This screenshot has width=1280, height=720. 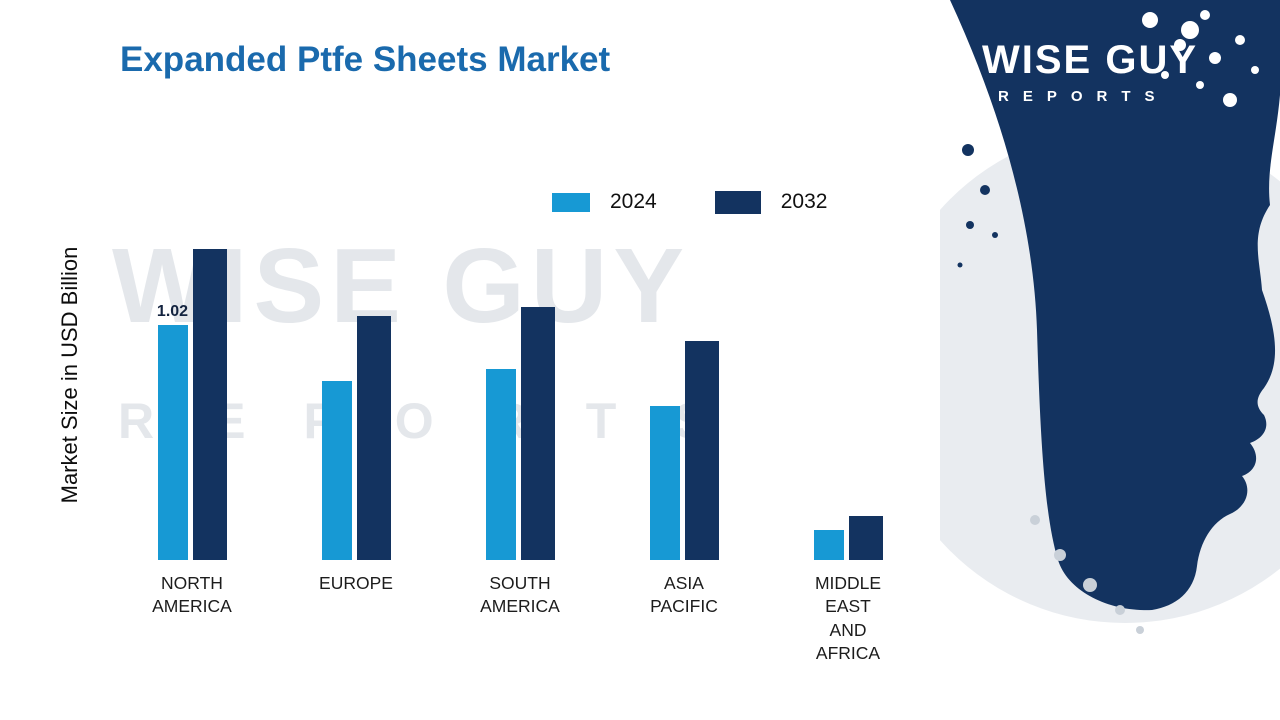 I want to click on category-label: NORTH AMERICA, so click(x=192, y=595).